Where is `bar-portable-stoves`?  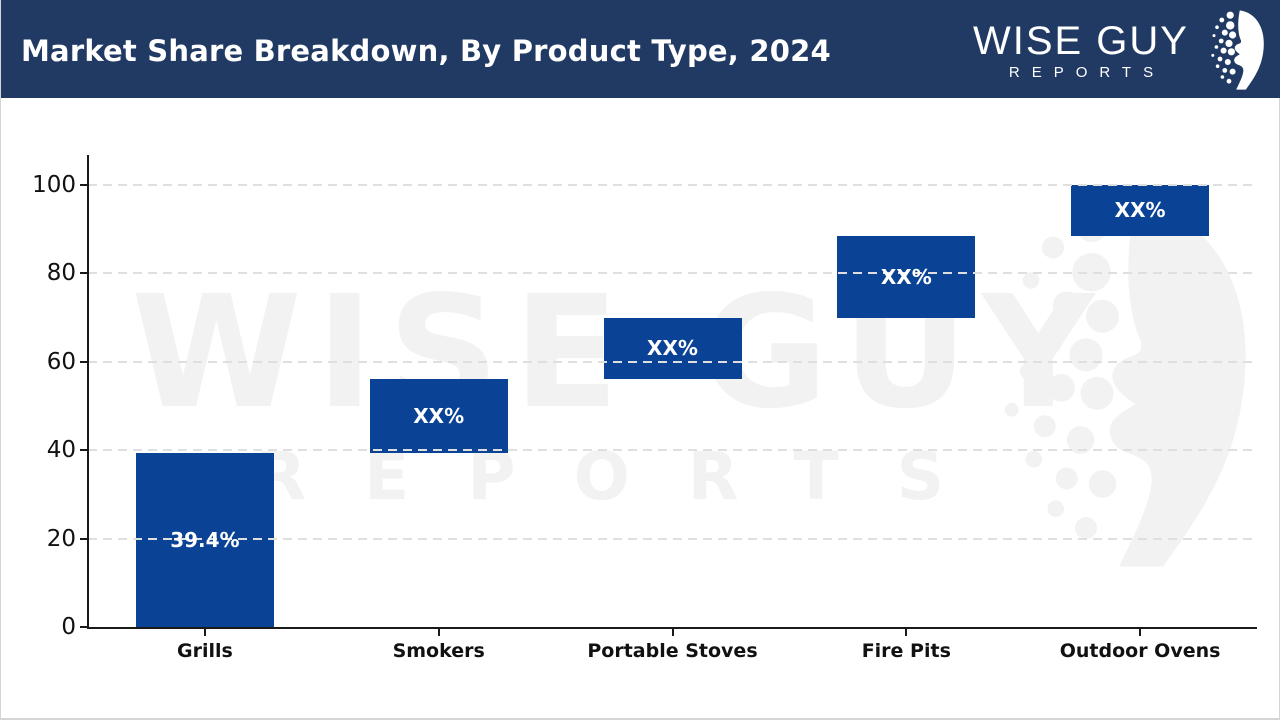 bar-portable-stoves is located at coordinates (672, 348).